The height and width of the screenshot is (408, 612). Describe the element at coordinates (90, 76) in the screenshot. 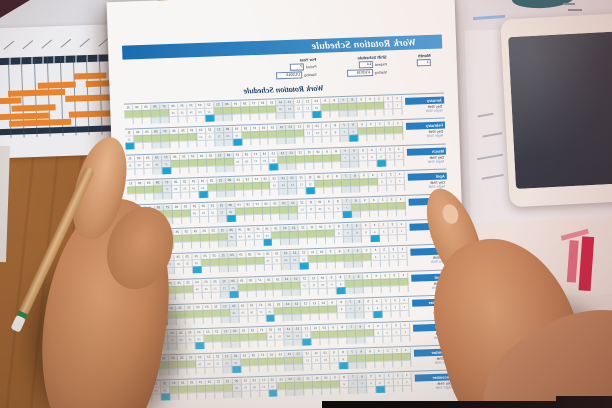

I see `gantt-bar` at that location.